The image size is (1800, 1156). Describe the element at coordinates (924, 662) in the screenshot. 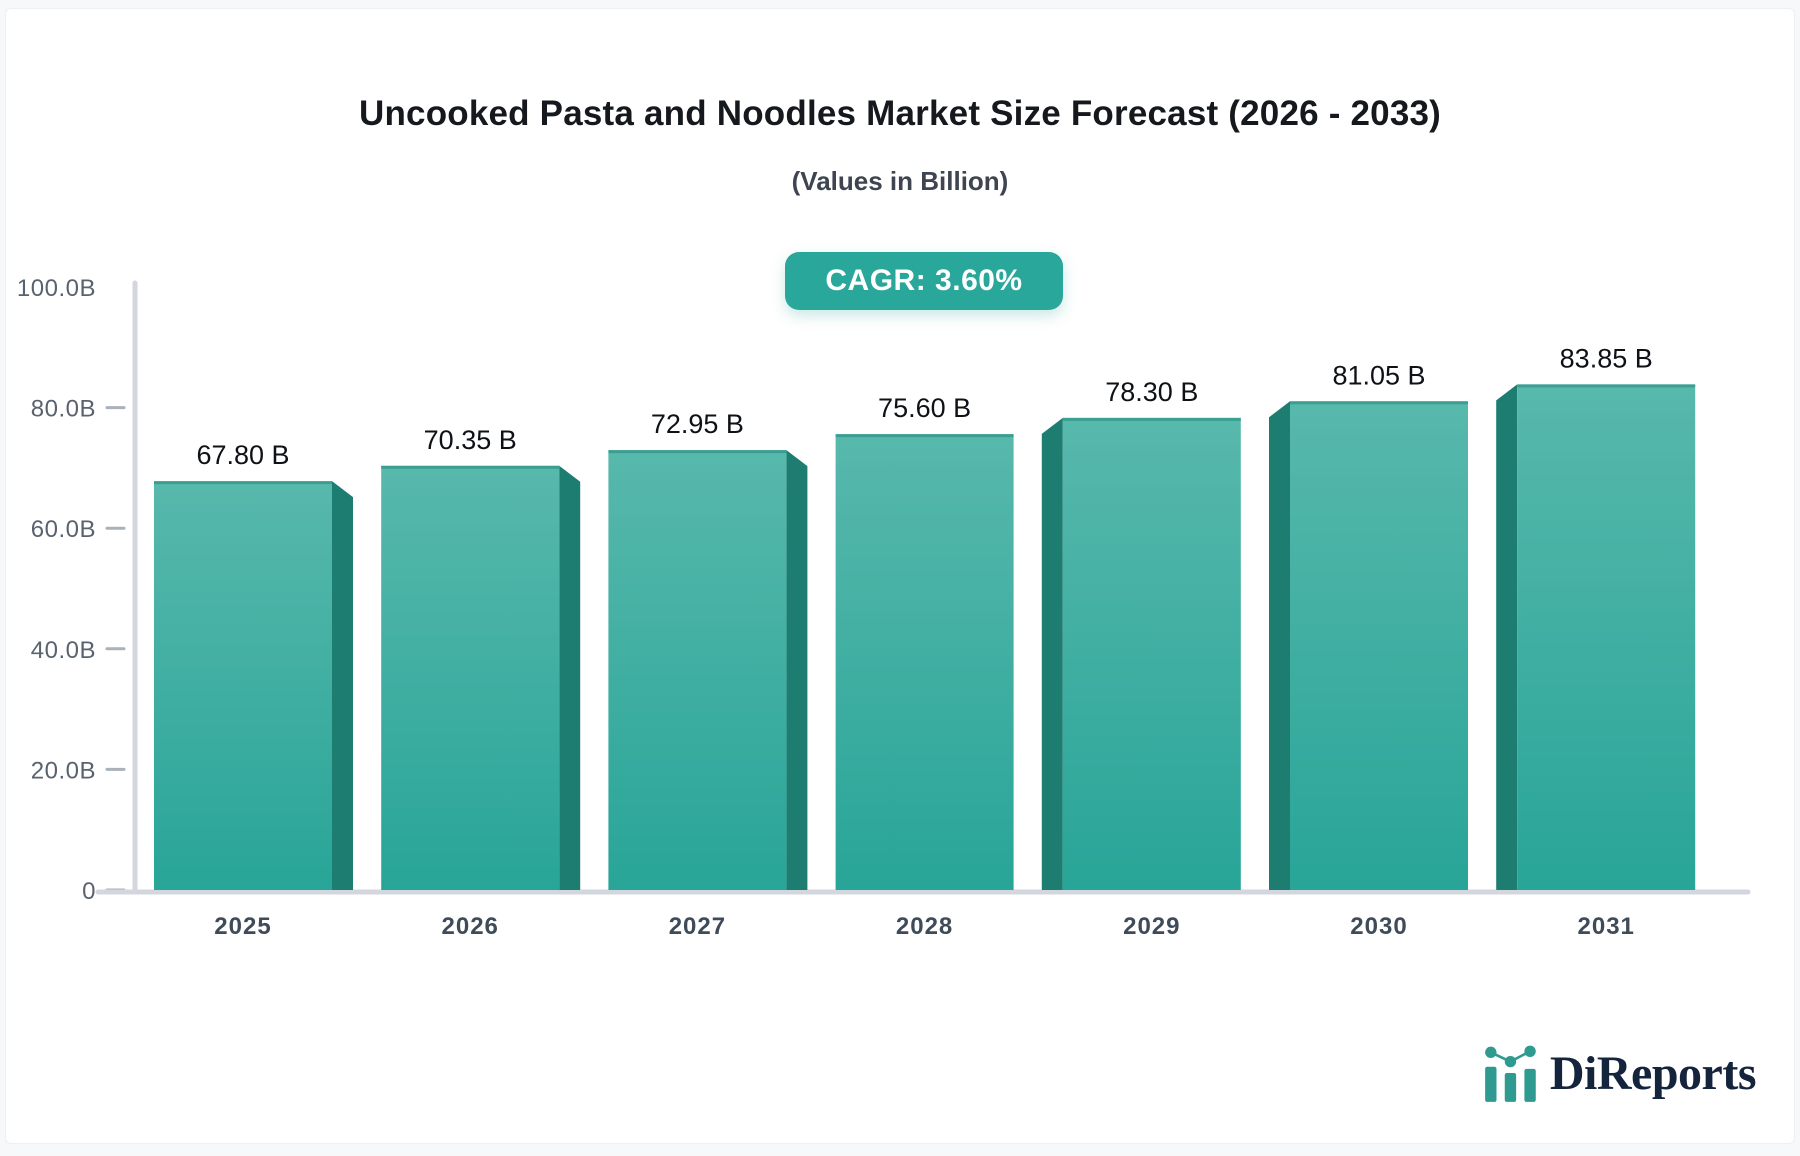

I see `bar-2028` at that location.